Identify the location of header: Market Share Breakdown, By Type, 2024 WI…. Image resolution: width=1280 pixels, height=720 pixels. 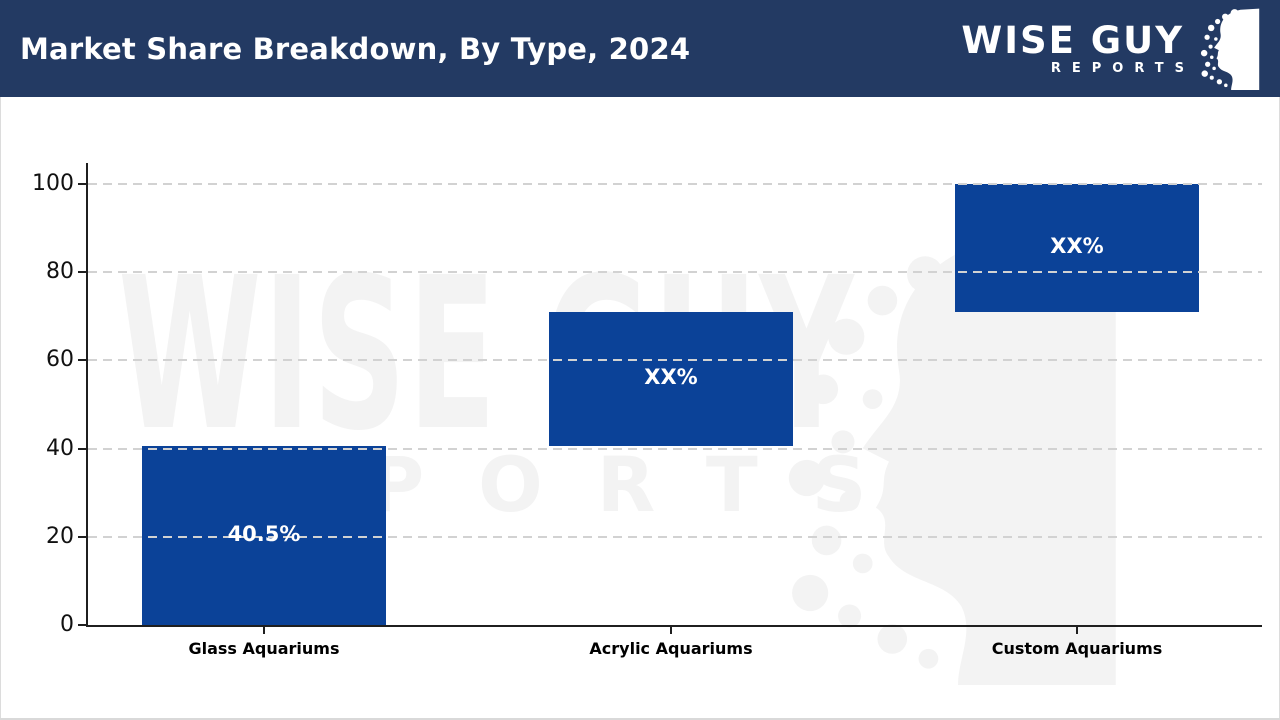
(640, 48).